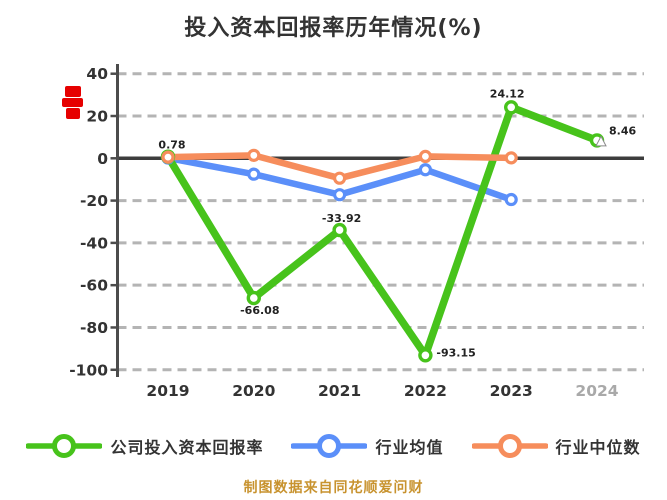 This screenshot has height=500, width=667. What do you see at coordinates (97, 117) in the screenshot?
I see `y-tick-label: 20` at bounding box center [97, 117].